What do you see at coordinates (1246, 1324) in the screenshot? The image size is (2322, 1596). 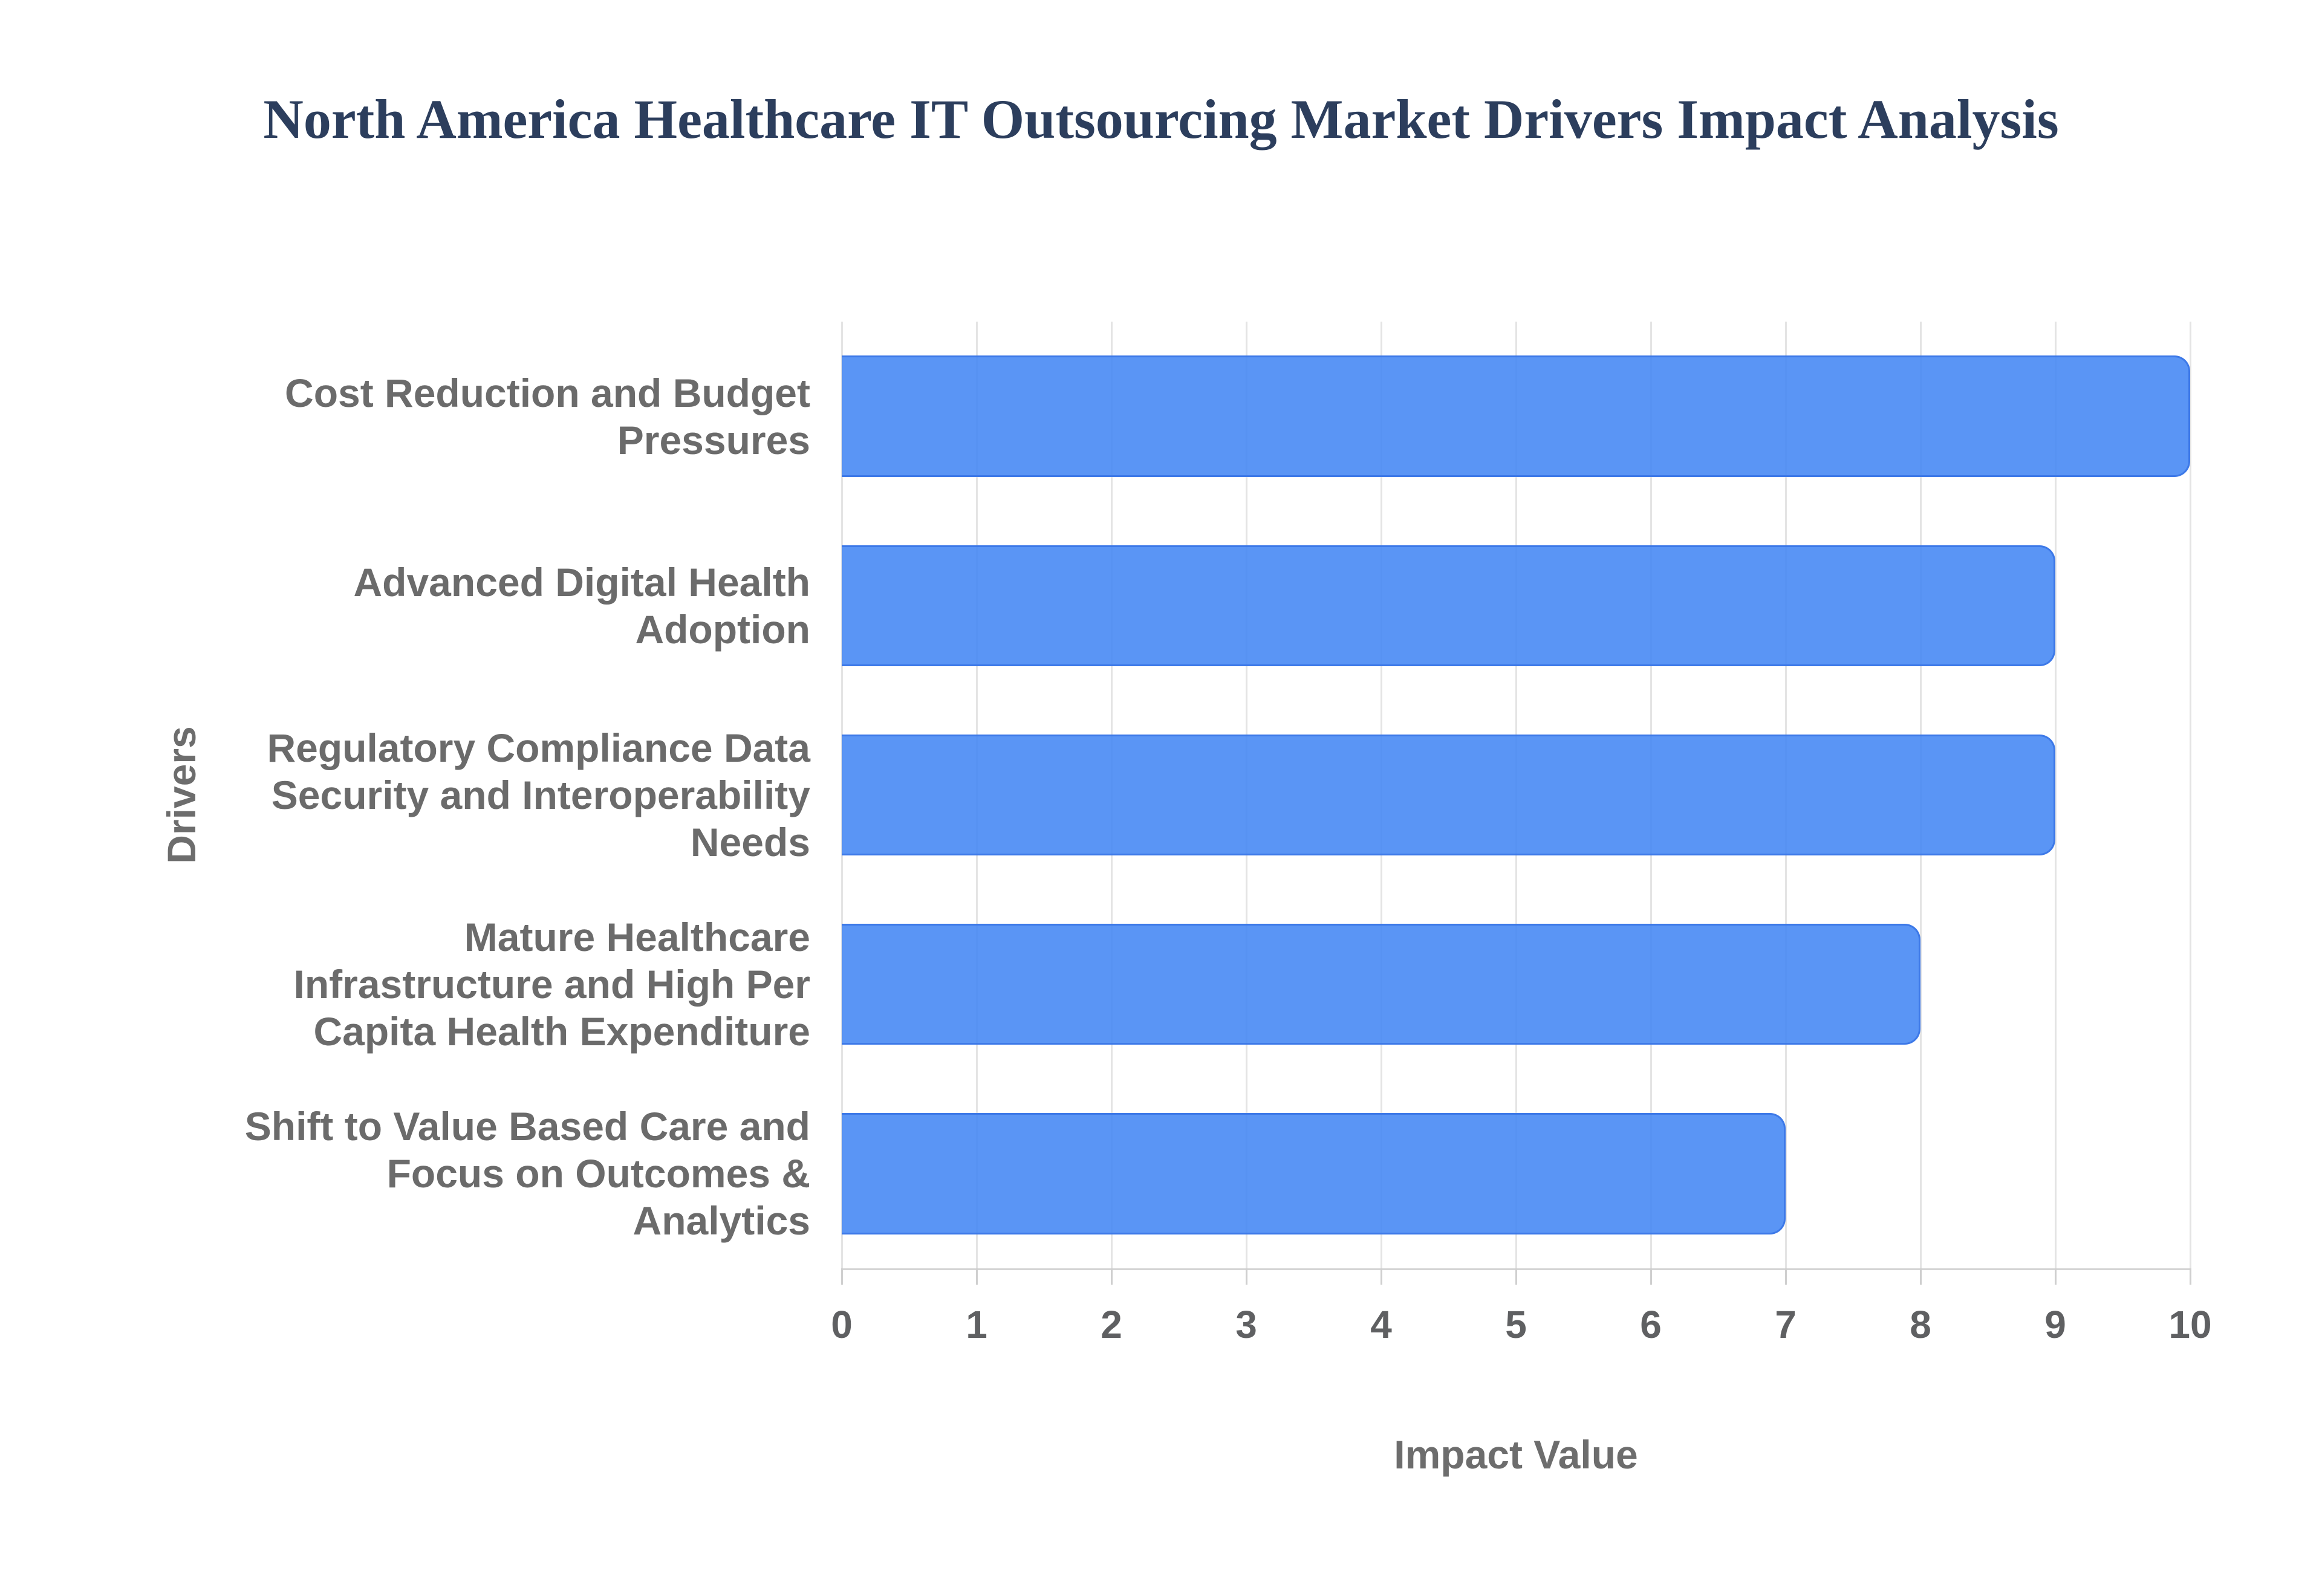 I see `x-tick-label: 3` at bounding box center [1246, 1324].